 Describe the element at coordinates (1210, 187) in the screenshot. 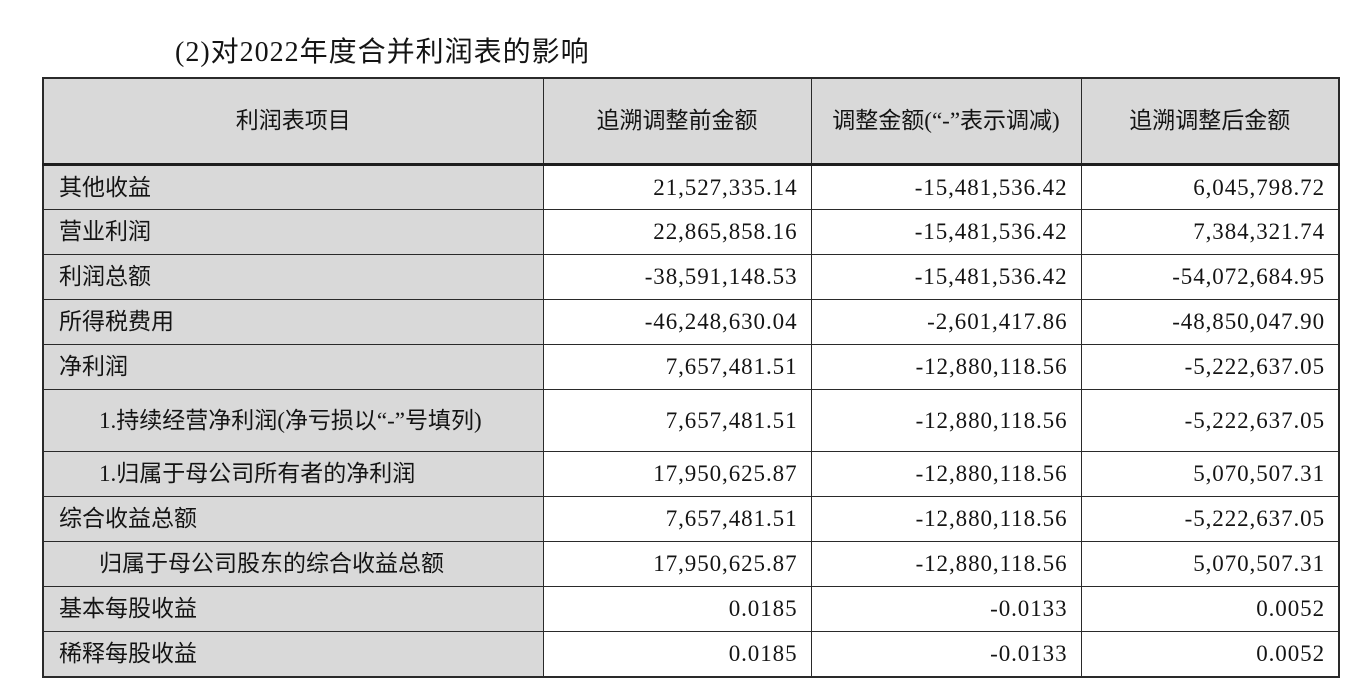

I see `cell-after-adjustment: 6,045,798.72` at that location.